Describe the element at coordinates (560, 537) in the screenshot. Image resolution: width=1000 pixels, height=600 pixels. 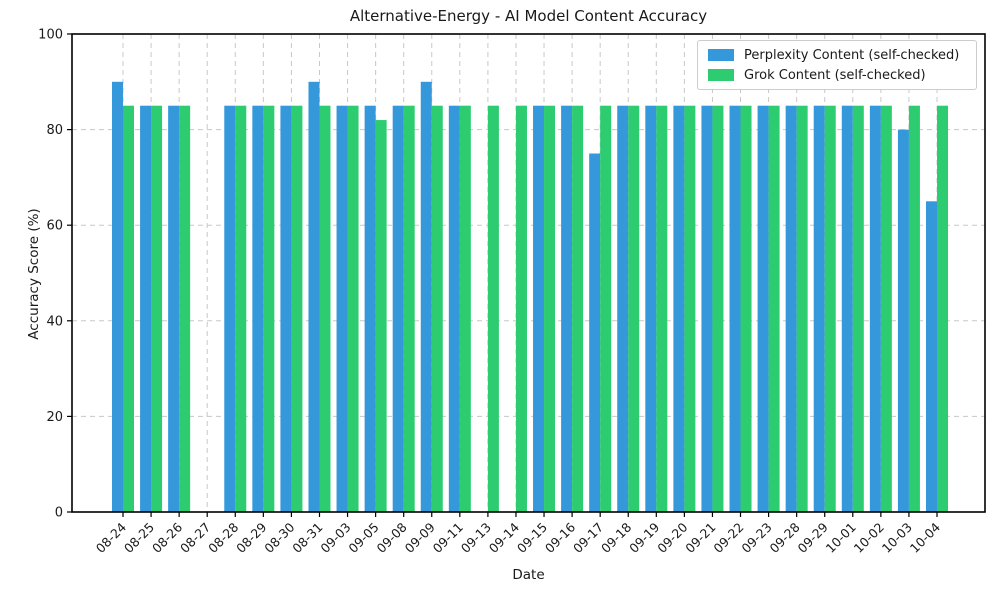
I see `x-tick-label-09-16: 09-16` at that location.